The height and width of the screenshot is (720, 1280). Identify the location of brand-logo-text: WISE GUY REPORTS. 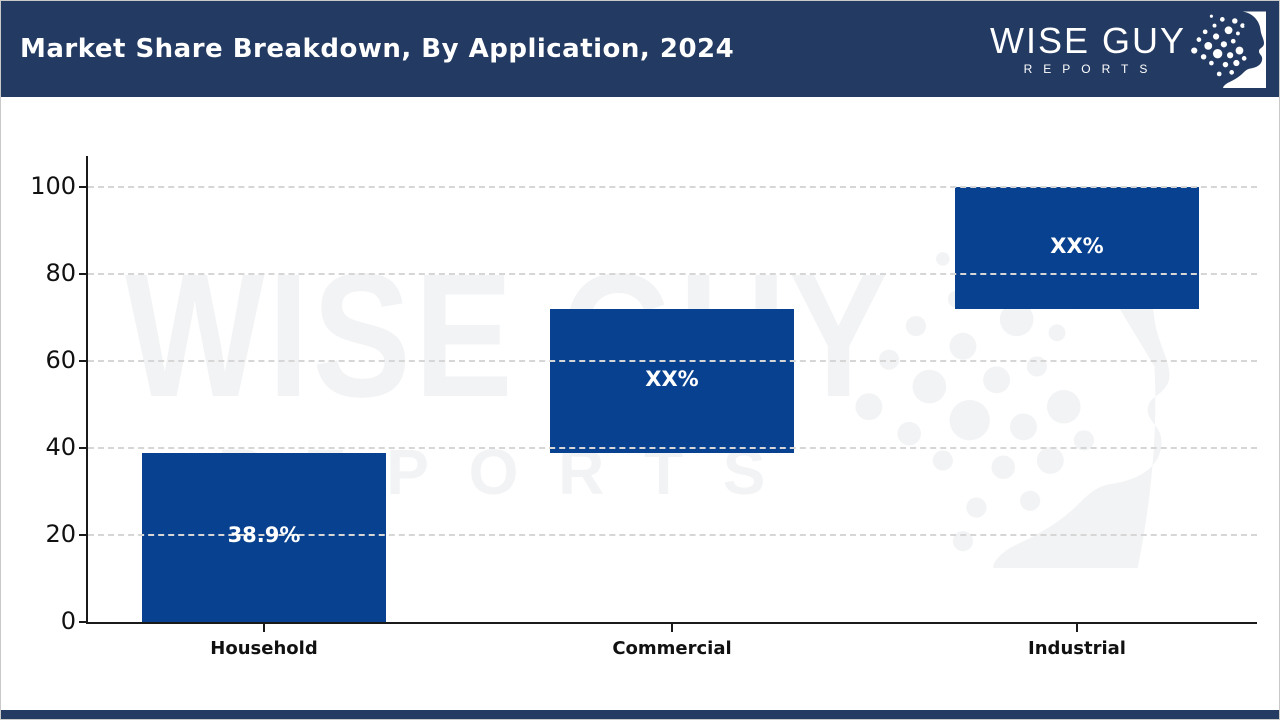
(1088, 49).